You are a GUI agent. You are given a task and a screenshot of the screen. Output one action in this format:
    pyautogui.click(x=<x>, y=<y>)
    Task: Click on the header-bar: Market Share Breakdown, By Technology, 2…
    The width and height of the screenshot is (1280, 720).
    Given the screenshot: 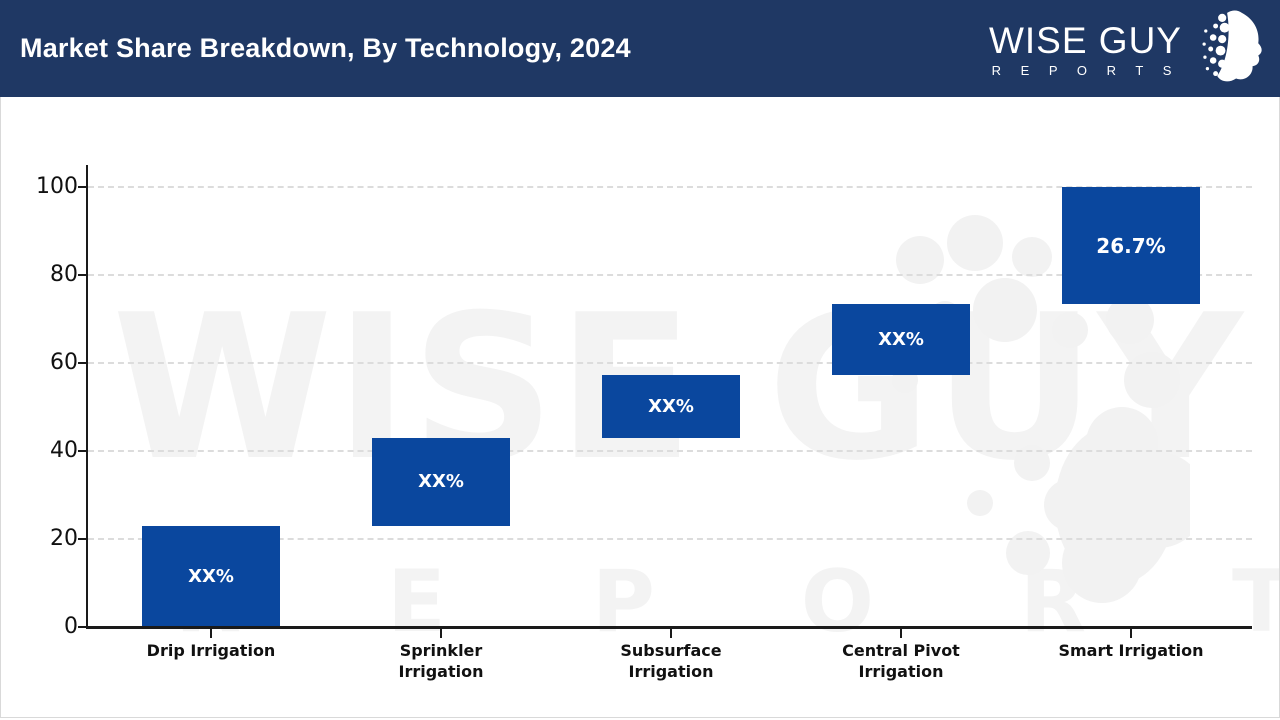 What is the action you would take?
    pyautogui.click(x=640, y=48)
    